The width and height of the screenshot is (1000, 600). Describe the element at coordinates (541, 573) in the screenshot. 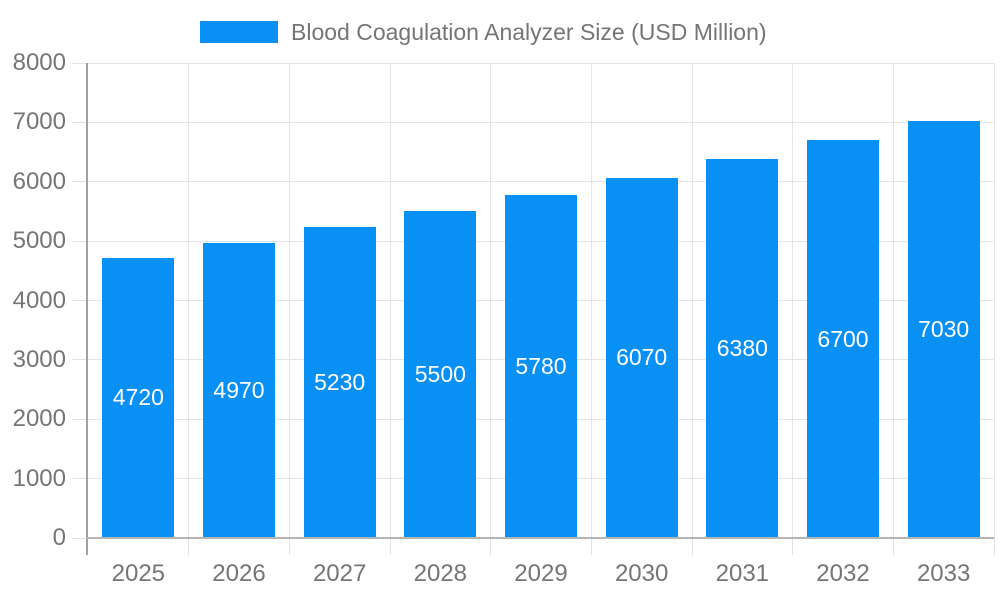

I see `x-axis-label: 2029` at that location.